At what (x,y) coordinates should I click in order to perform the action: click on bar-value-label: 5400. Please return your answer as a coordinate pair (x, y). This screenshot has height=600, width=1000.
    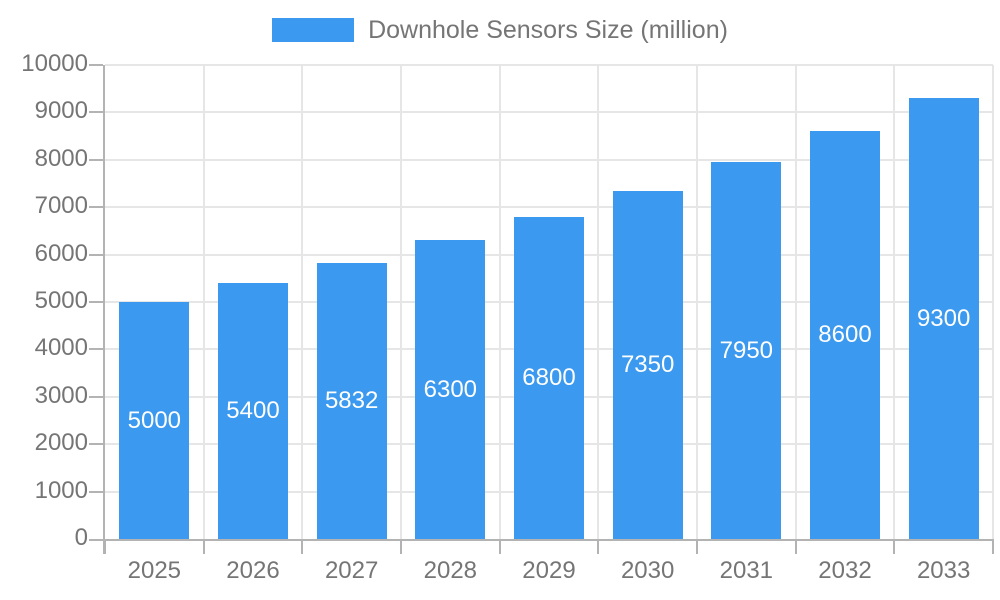
    Looking at the image, I should click on (253, 410).